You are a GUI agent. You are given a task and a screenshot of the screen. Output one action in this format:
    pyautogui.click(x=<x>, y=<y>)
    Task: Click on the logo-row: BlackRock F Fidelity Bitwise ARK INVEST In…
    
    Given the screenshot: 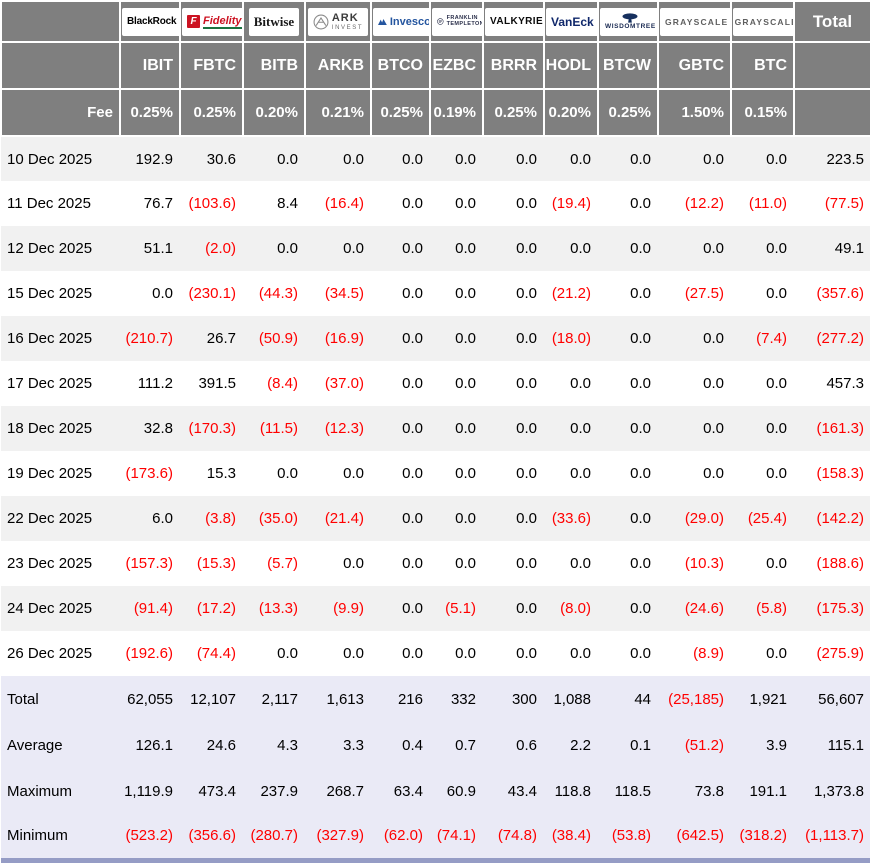 What is the action you would take?
    pyautogui.click(x=435, y=21)
    